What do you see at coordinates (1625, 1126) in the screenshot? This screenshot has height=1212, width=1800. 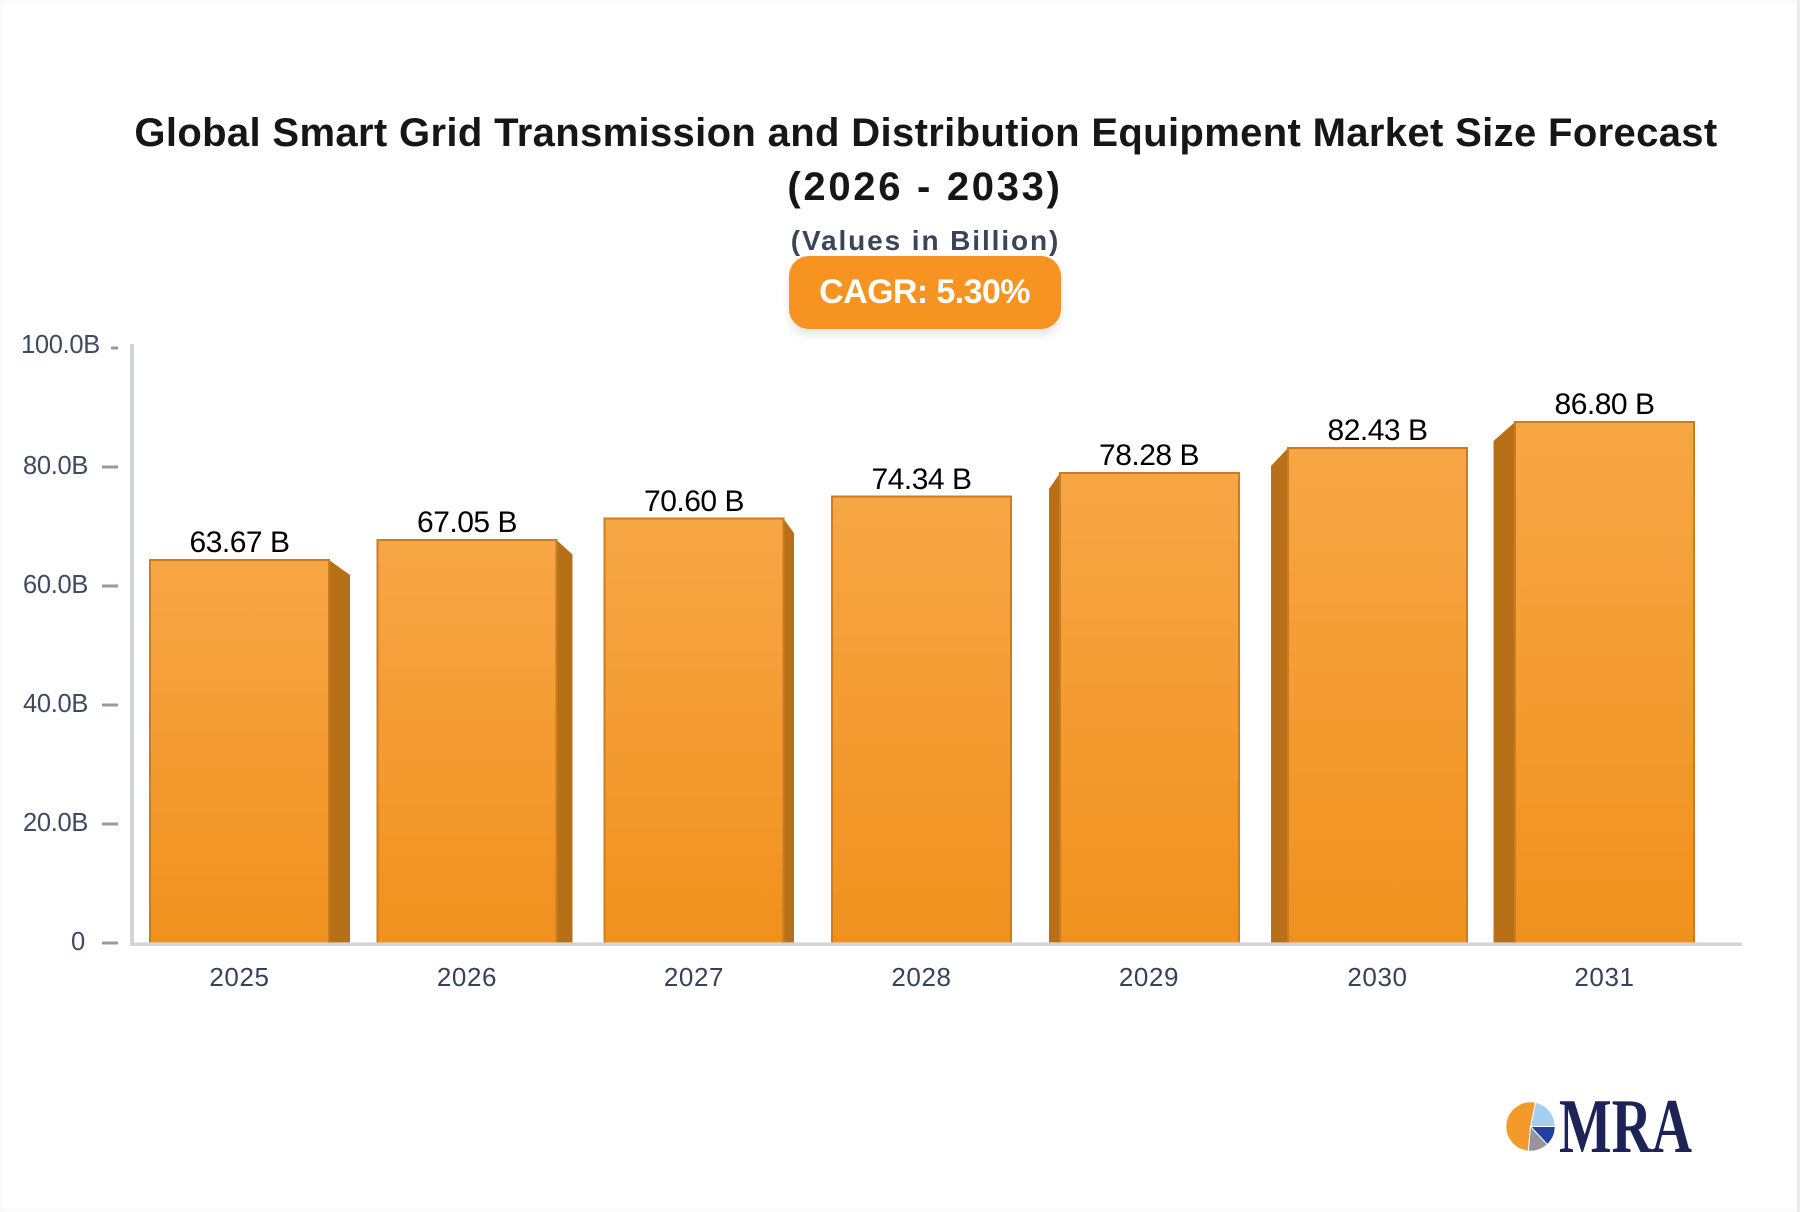 I see `svg-text: MRA` at bounding box center [1625, 1126].